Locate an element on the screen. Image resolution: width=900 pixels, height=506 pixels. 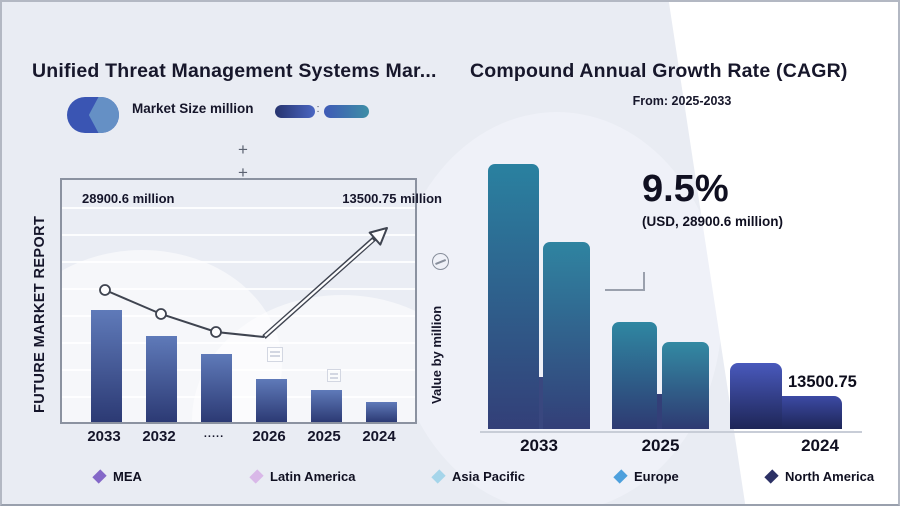
cagr-percentage: 9.5% is located at coordinates (685, 189).